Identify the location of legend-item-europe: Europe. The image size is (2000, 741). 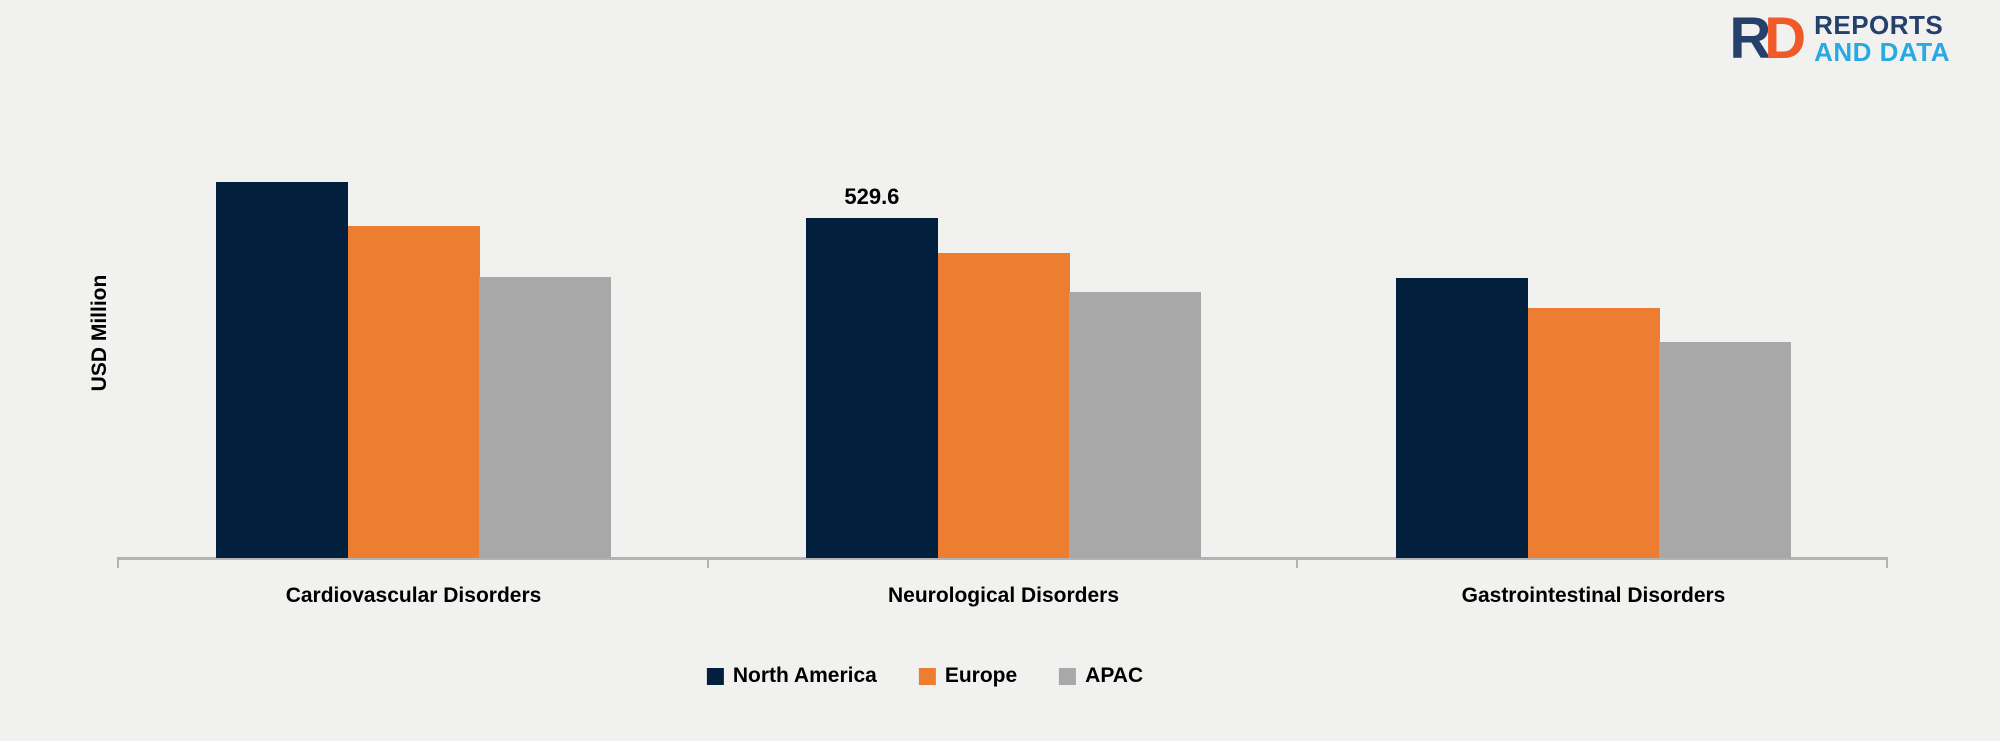
(968, 676).